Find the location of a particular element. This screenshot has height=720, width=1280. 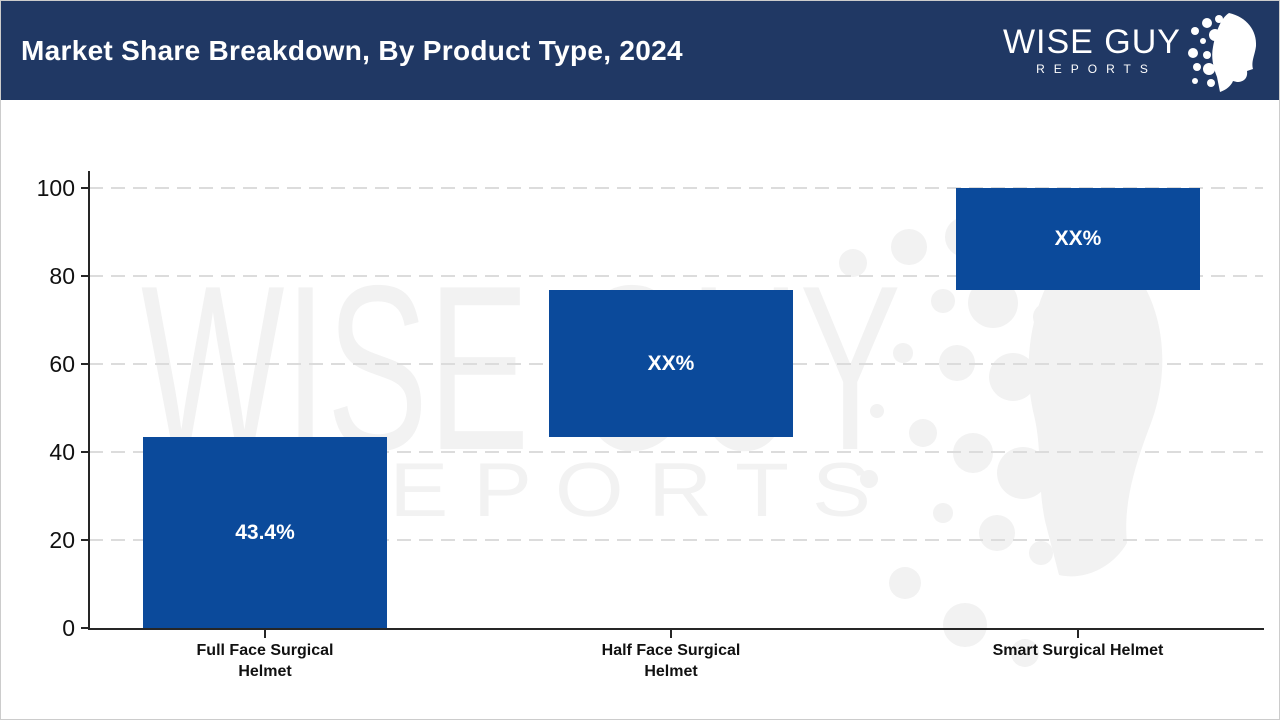

y-tick-label: 0 is located at coordinates (68, 628).